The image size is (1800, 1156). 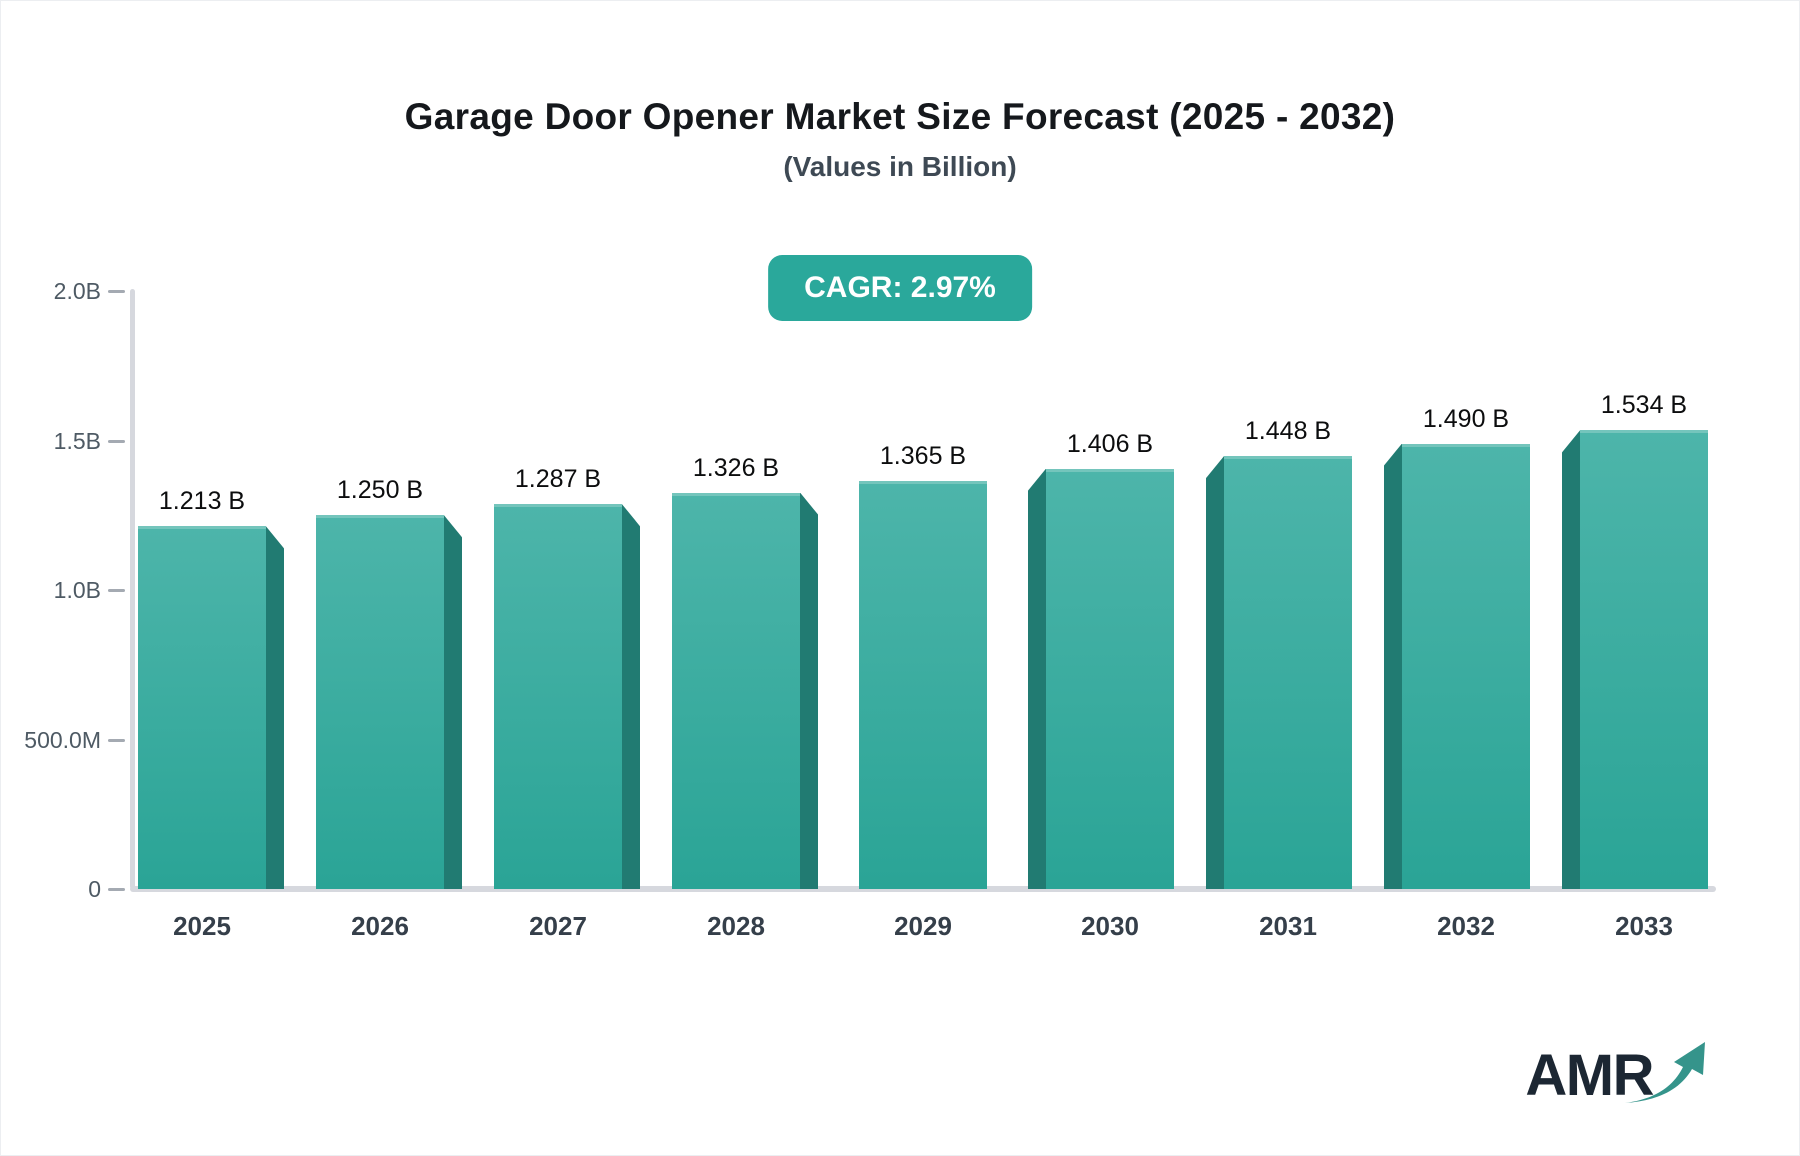 What do you see at coordinates (1665, 1072) in the screenshot?
I see `trending-up-arrow-icon` at bounding box center [1665, 1072].